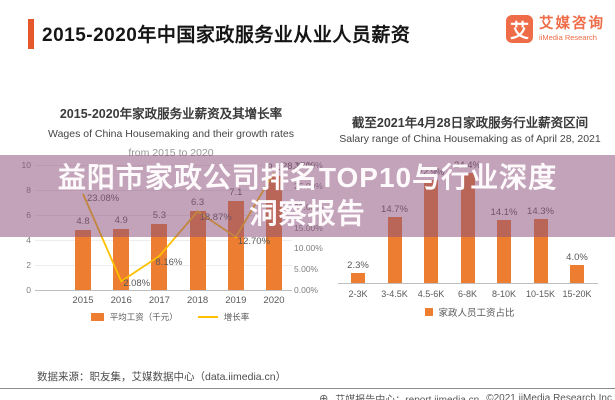  Describe the element at coordinates (198, 300) in the screenshot. I see `x-axis-label: 2018` at that location.